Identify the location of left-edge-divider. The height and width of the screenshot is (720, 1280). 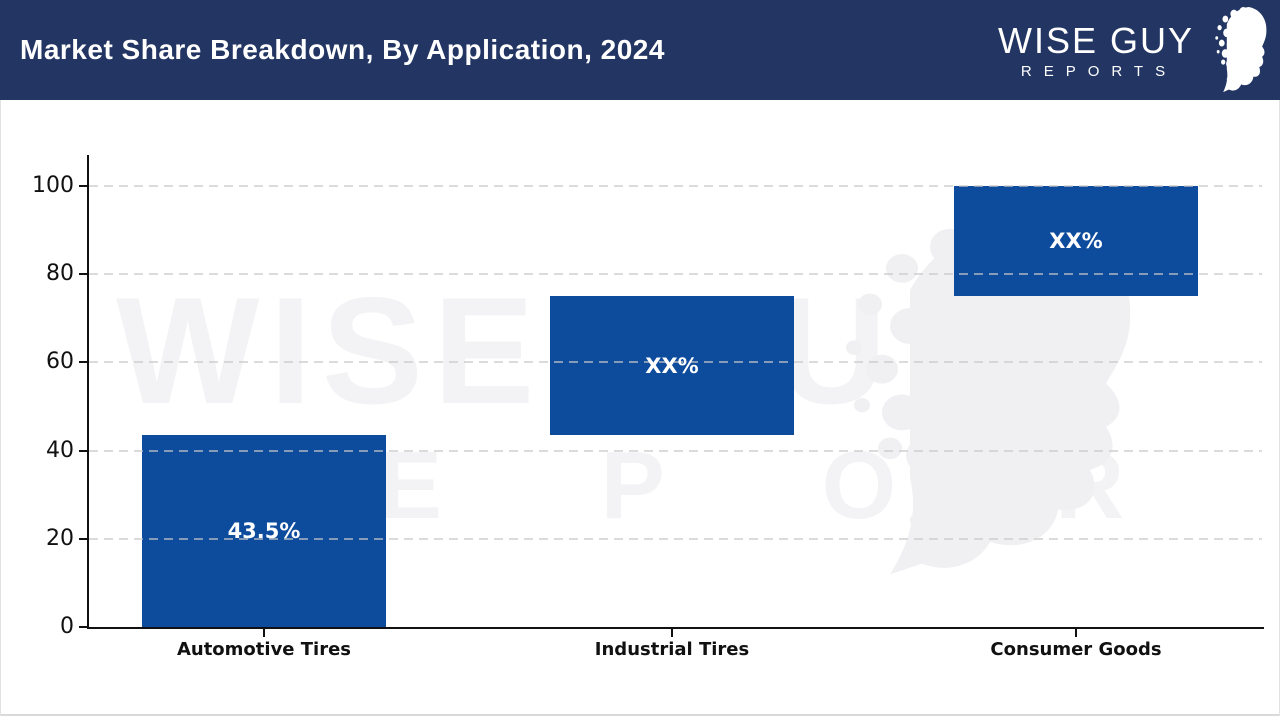
(0, 408).